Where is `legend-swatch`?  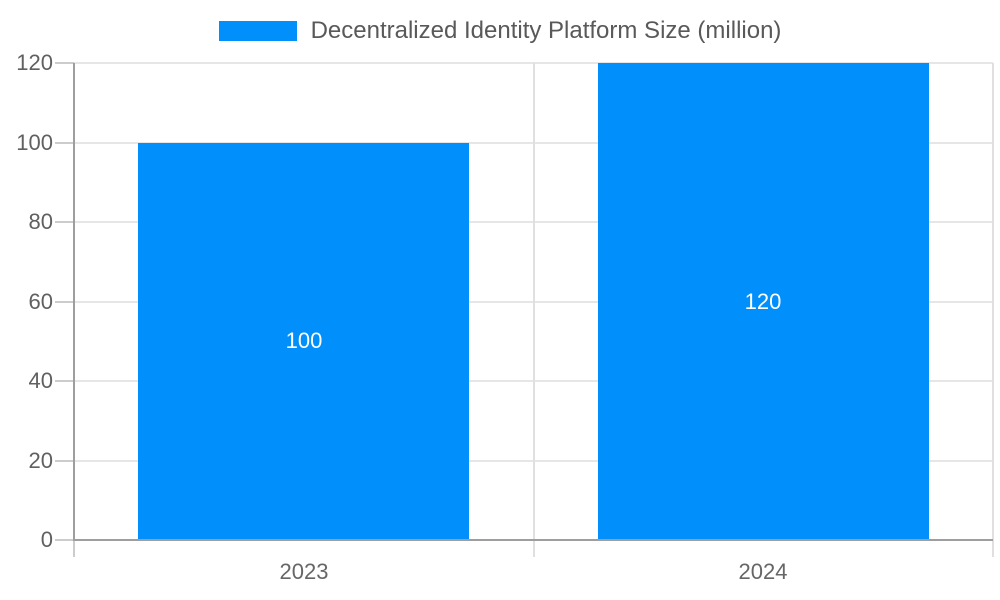 legend-swatch is located at coordinates (257, 31).